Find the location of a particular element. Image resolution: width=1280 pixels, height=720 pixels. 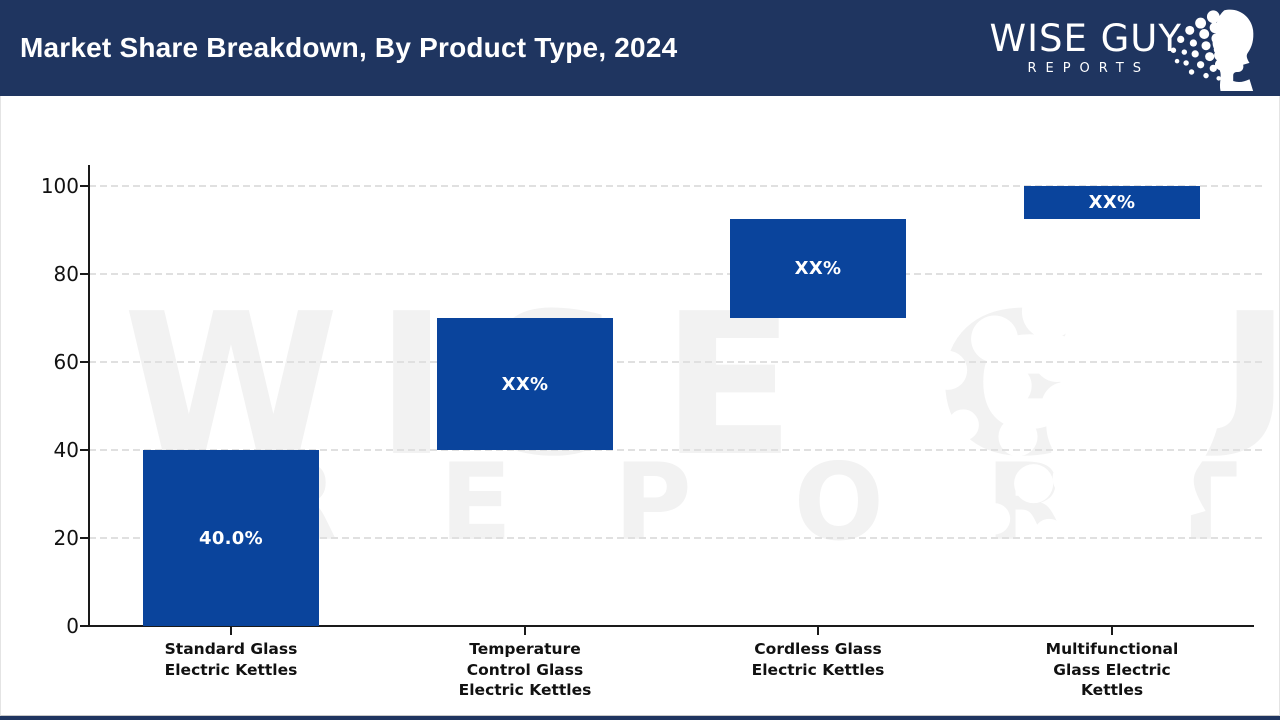

bar-segment-4: XX% is located at coordinates (1112, 202).